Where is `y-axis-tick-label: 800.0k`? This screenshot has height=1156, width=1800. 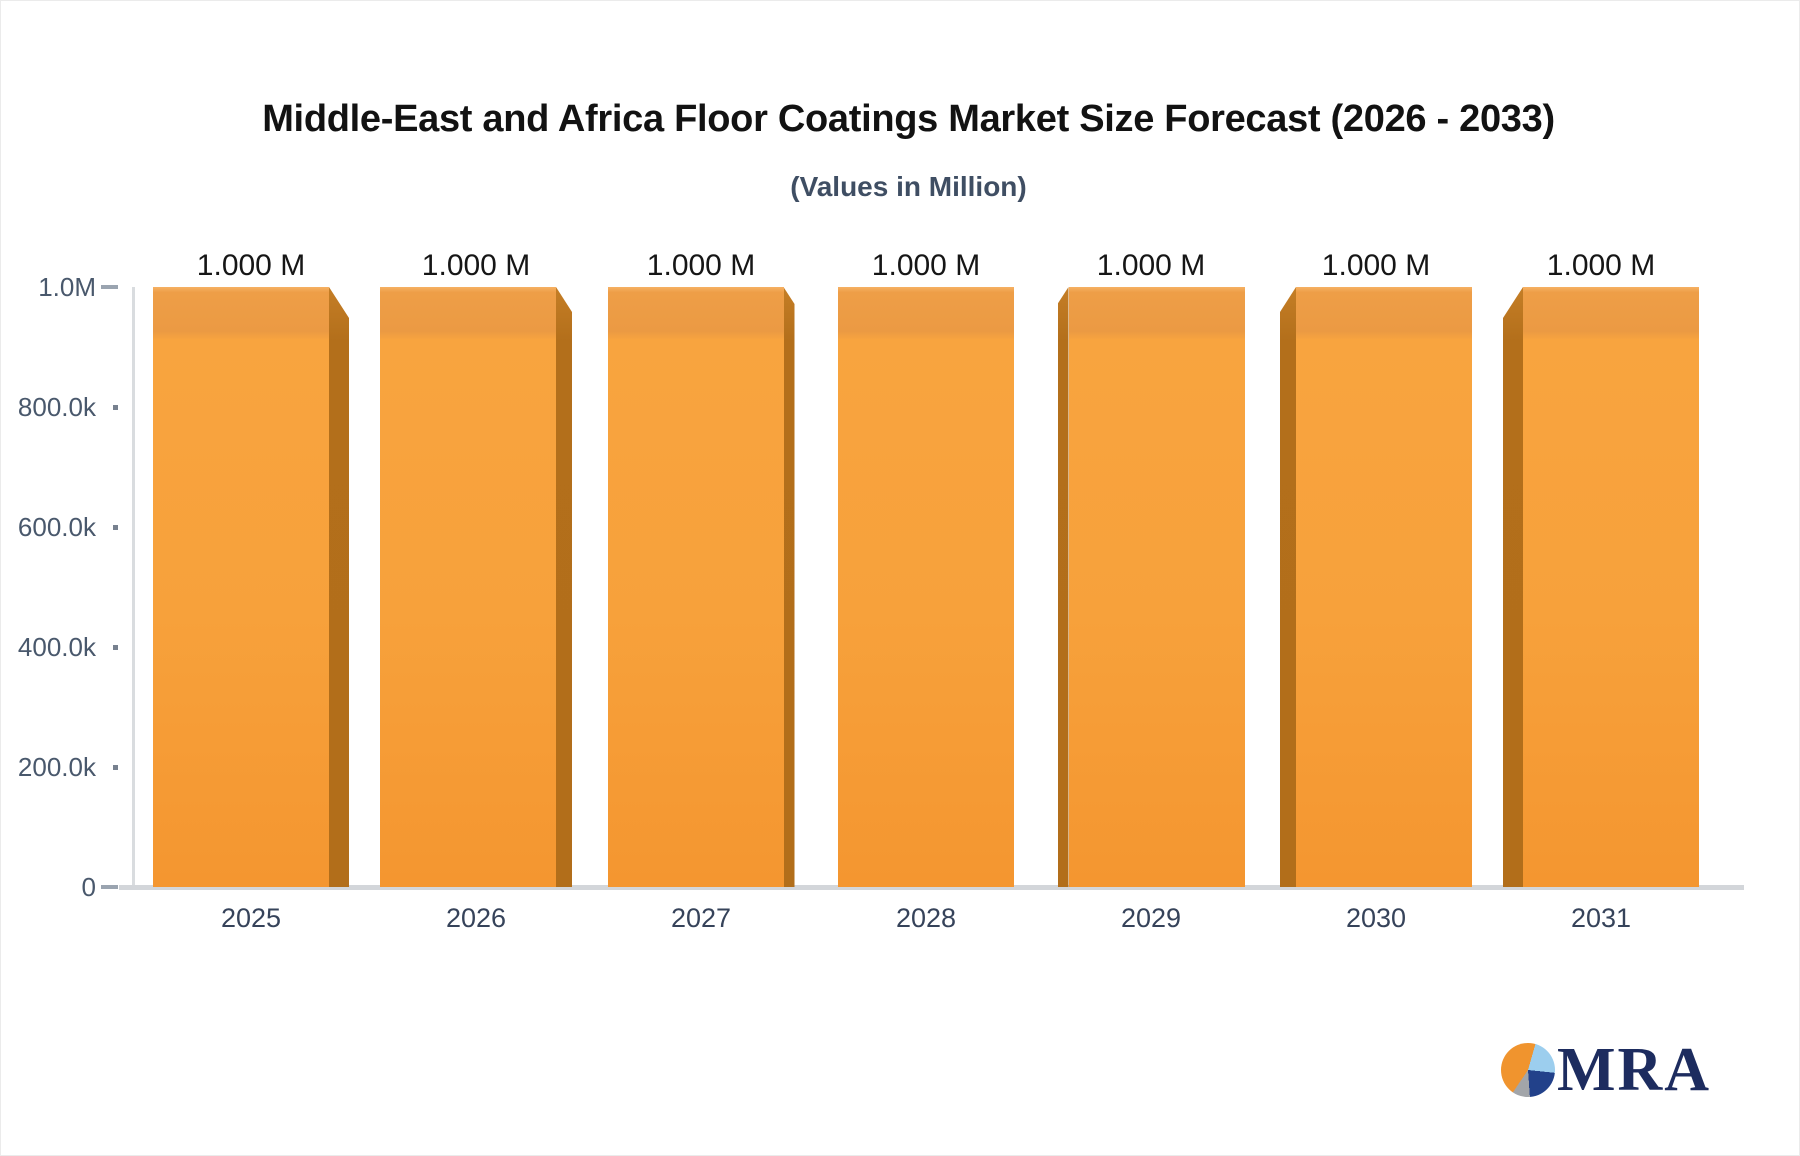 y-axis-tick-label: 800.0k is located at coordinates (56, 407).